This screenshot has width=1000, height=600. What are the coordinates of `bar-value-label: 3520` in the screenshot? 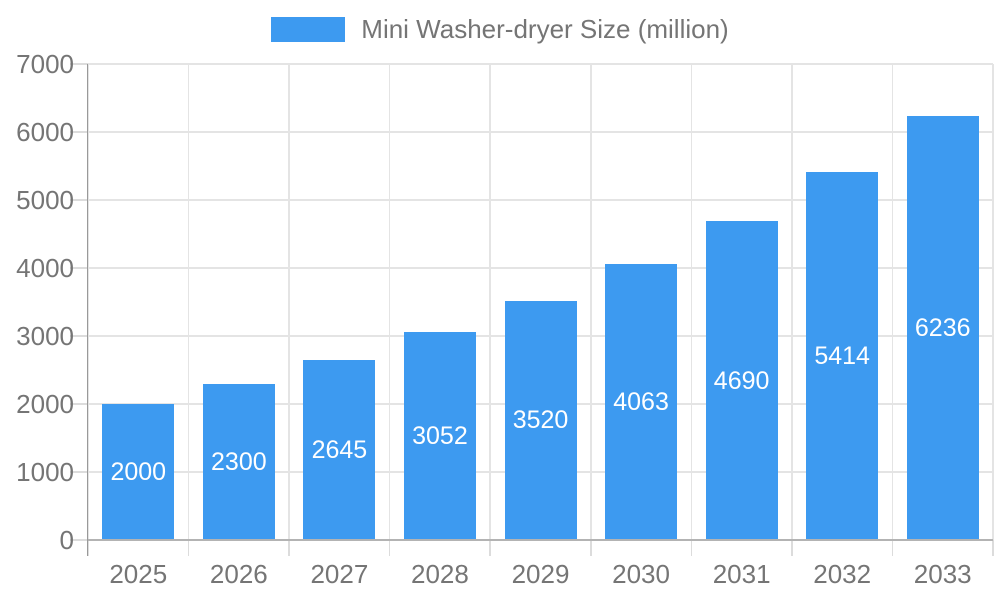 It's located at (540, 420).